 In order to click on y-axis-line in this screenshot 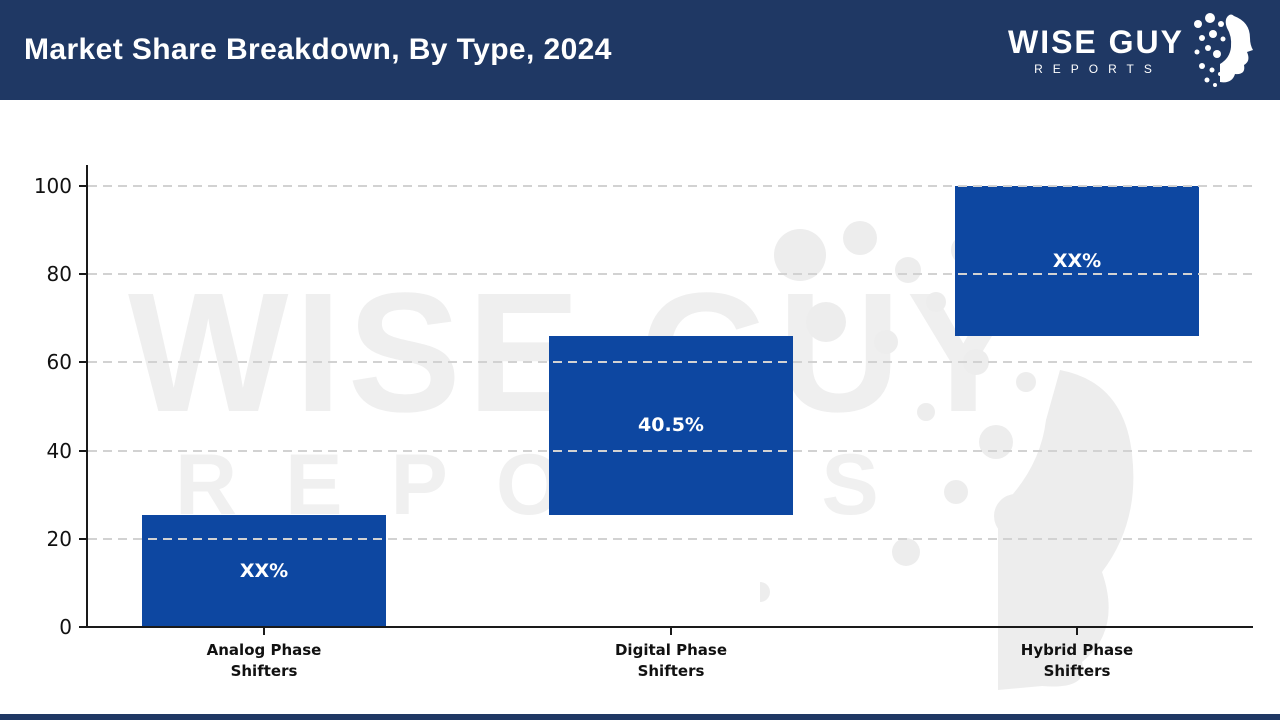, I will do `click(87, 396)`.